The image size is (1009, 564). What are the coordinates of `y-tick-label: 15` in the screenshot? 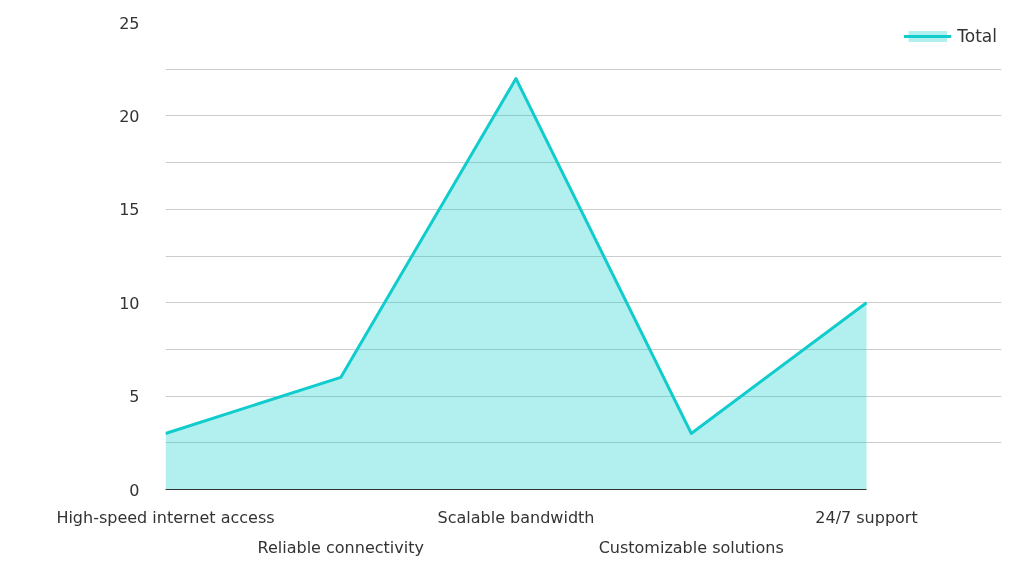 It's located at (129, 210).